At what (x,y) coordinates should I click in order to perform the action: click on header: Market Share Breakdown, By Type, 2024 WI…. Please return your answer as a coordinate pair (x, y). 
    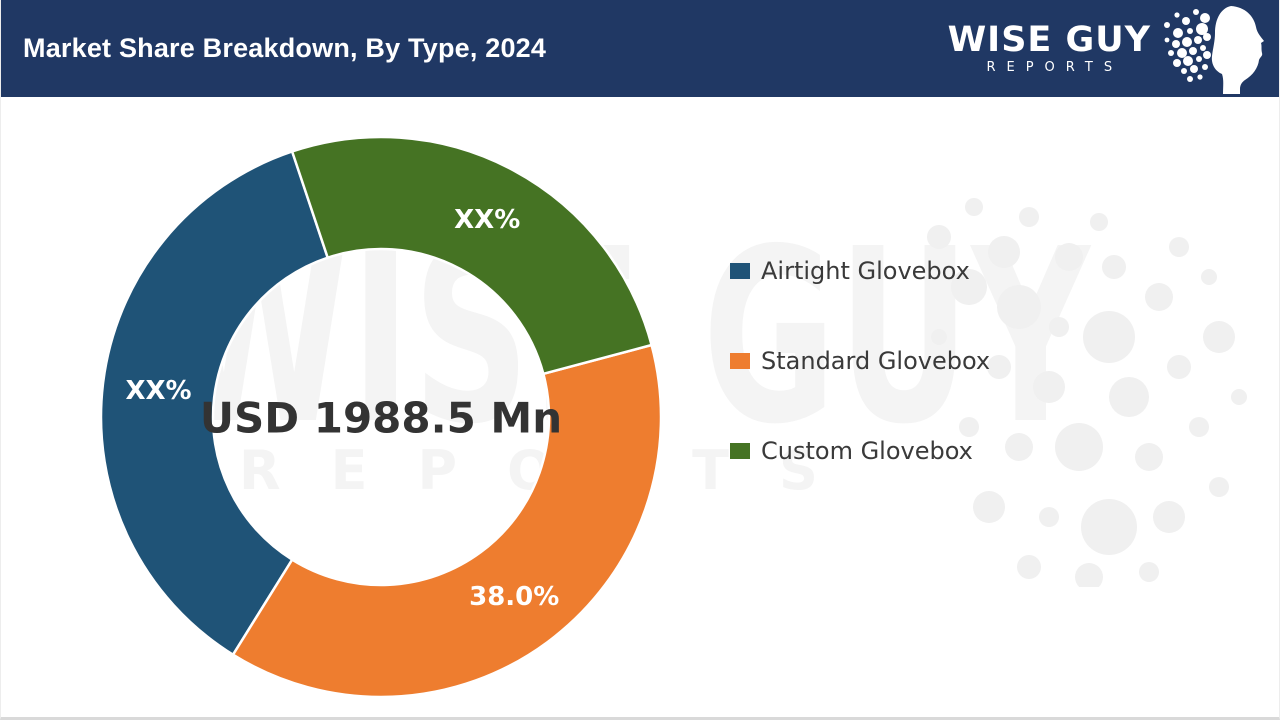
    Looking at the image, I should click on (640, 48).